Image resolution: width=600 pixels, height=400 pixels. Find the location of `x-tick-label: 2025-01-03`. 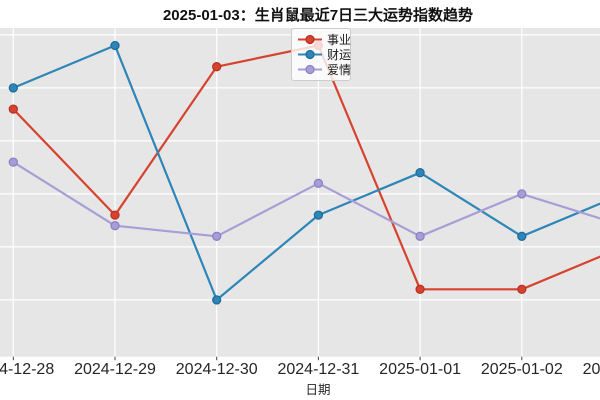

x-tick-label: 2025-01-03 is located at coordinates (591, 369).